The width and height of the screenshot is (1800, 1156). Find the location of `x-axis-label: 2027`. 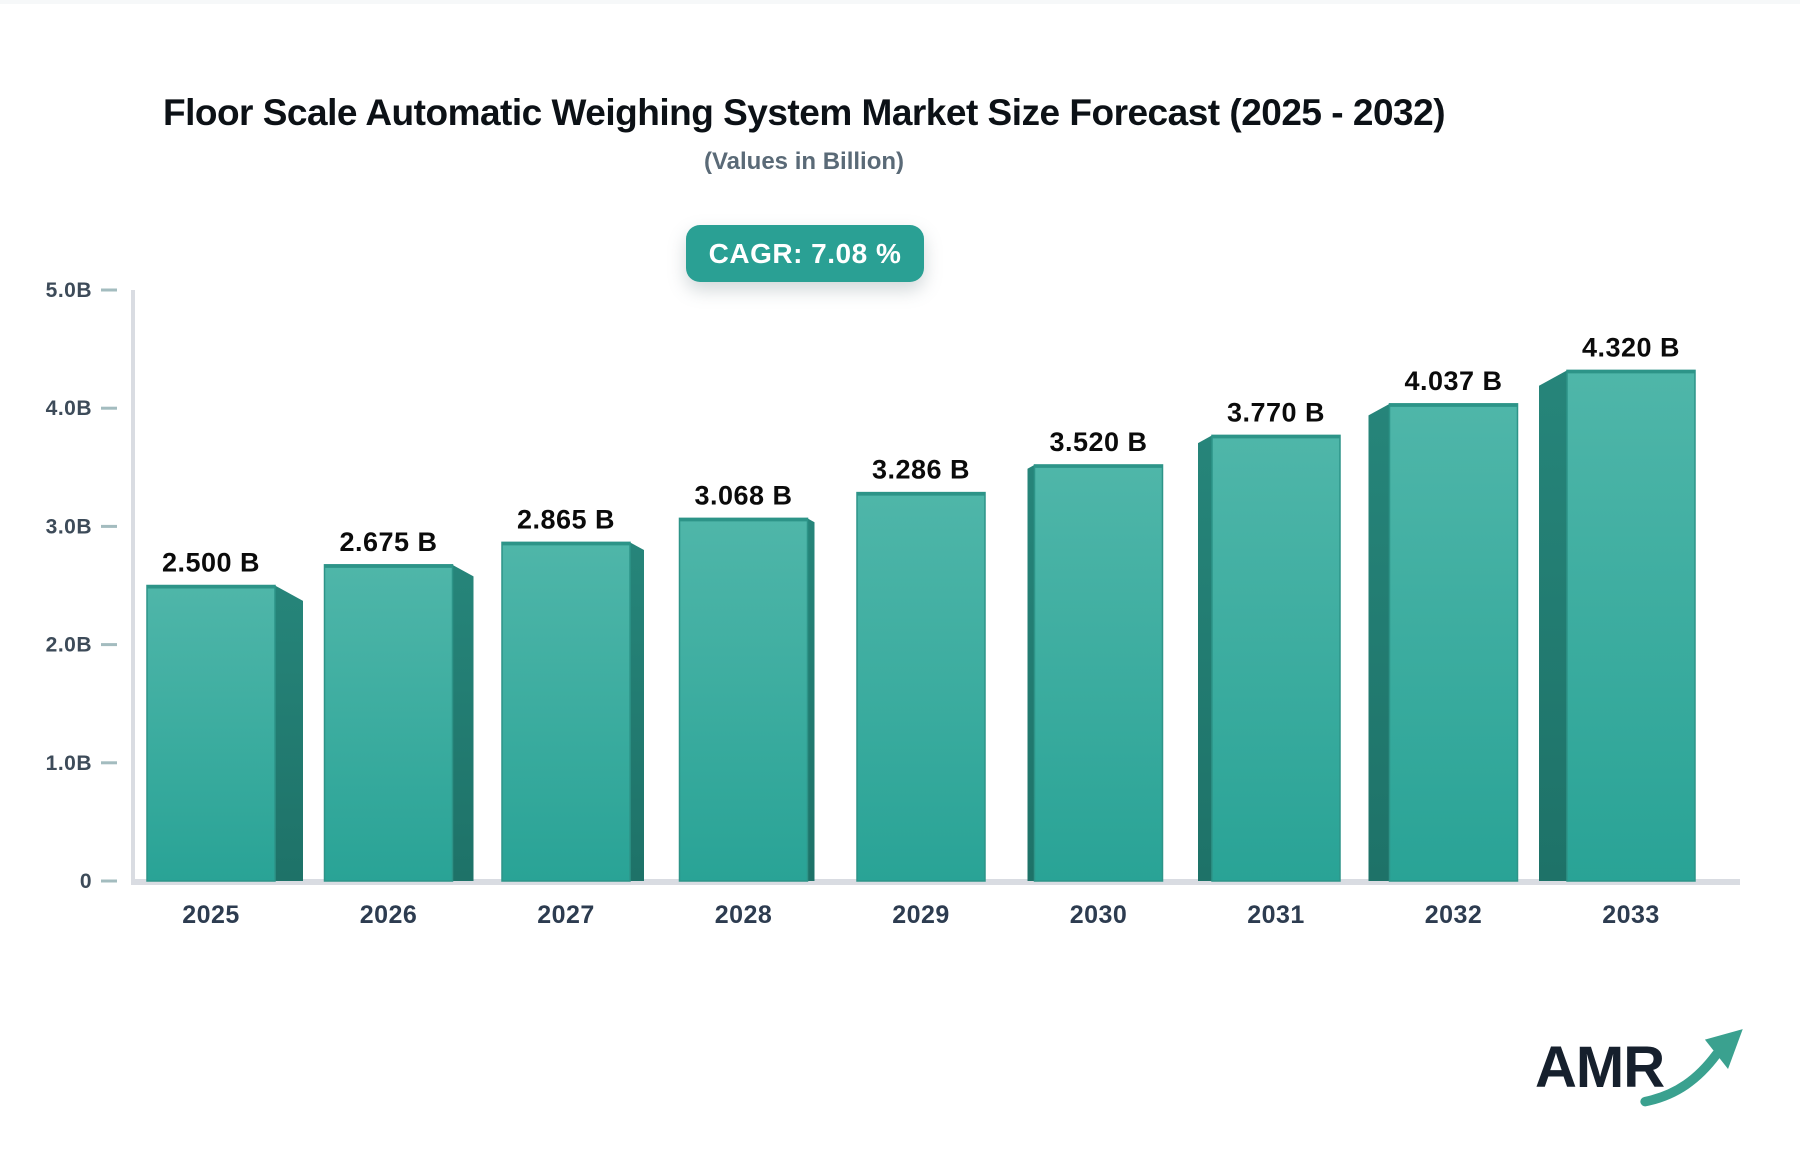

x-axis-label: 2027 is located at coordinates (566, 915).